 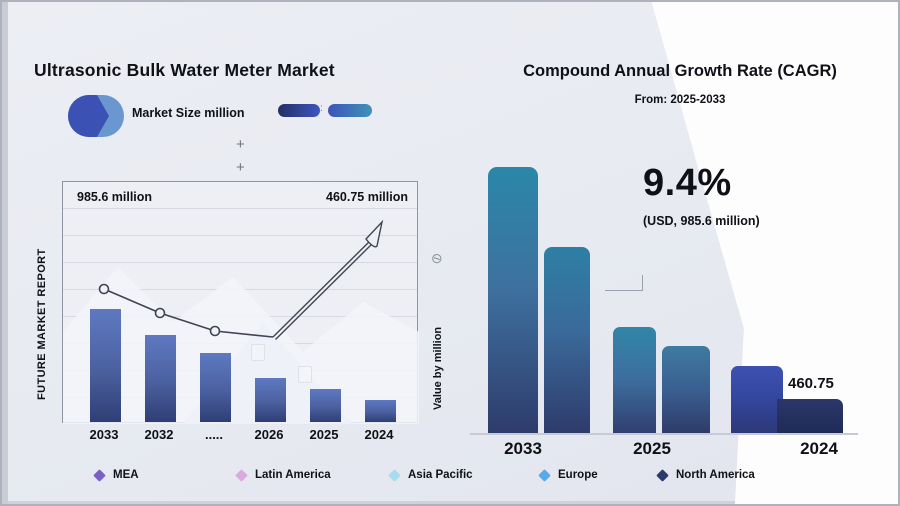 I want to click on legend-item-latin-america: Latin America, so click(x=283, y=475).